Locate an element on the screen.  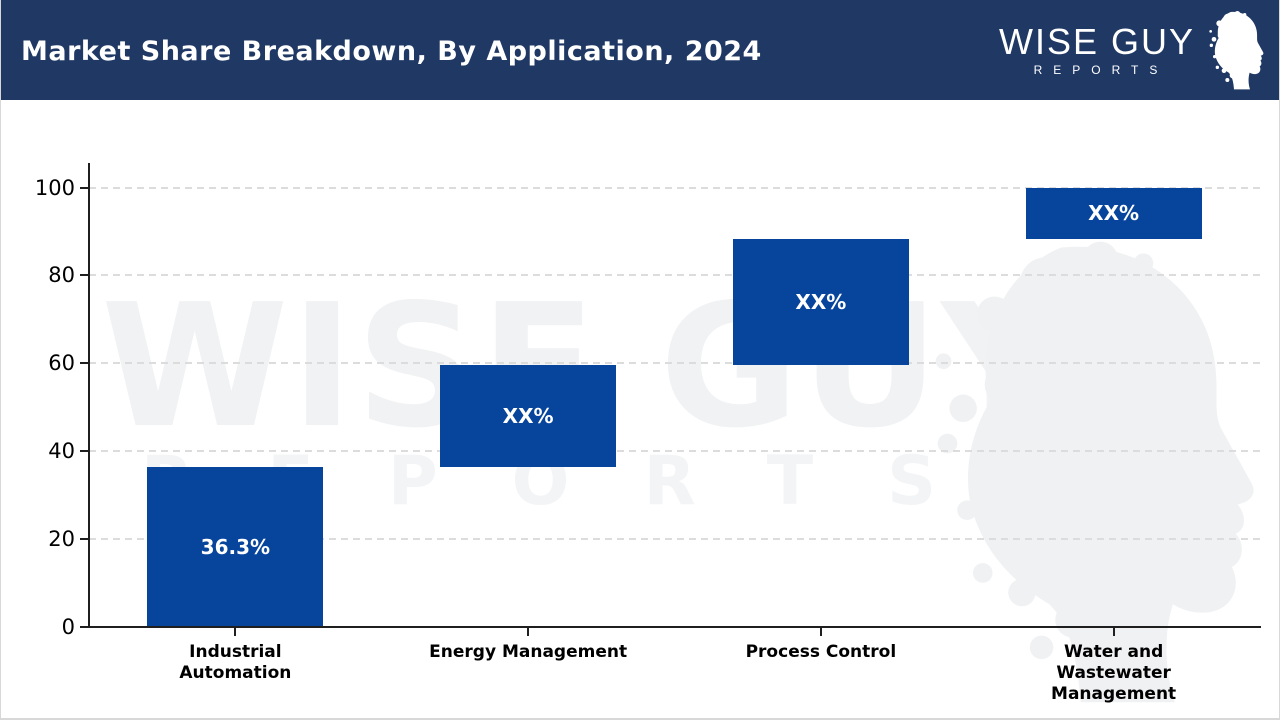
bar-label-energy-management: XX% is located at coordinates (528, 416).